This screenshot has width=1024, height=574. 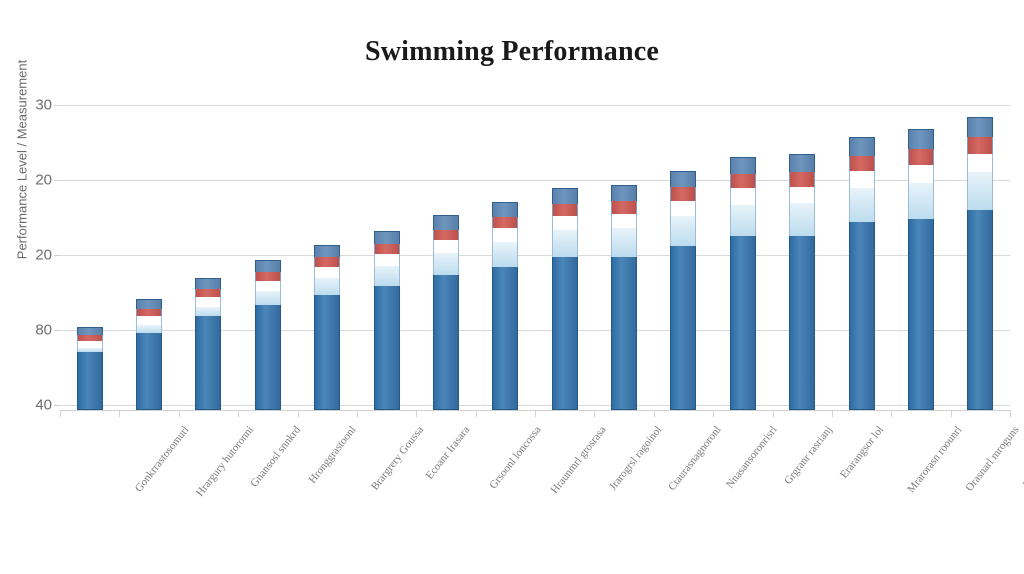 I want to click on y-axis-tick-group: 30 20 20 80 40, so click(x=30, y=255).